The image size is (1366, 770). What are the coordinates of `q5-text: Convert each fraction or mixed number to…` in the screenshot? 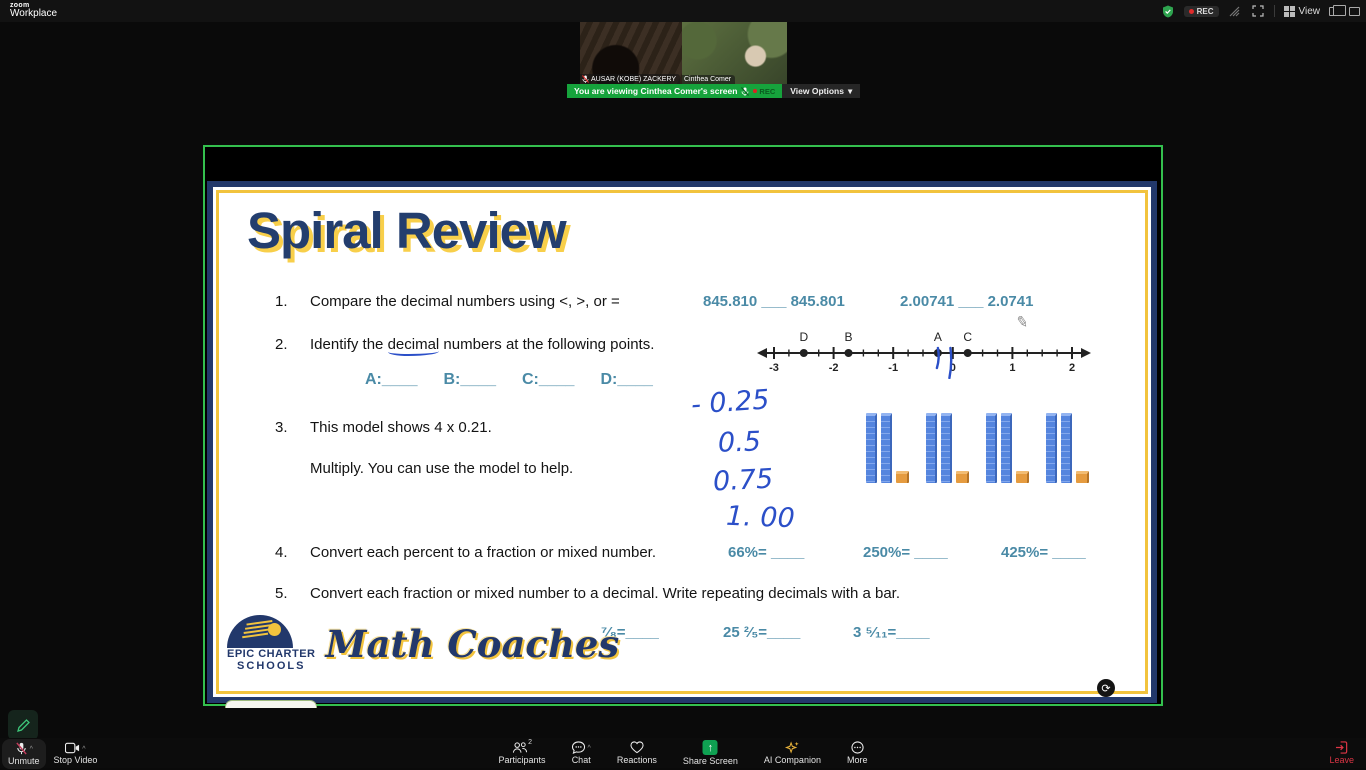 It's located at (605, 593).